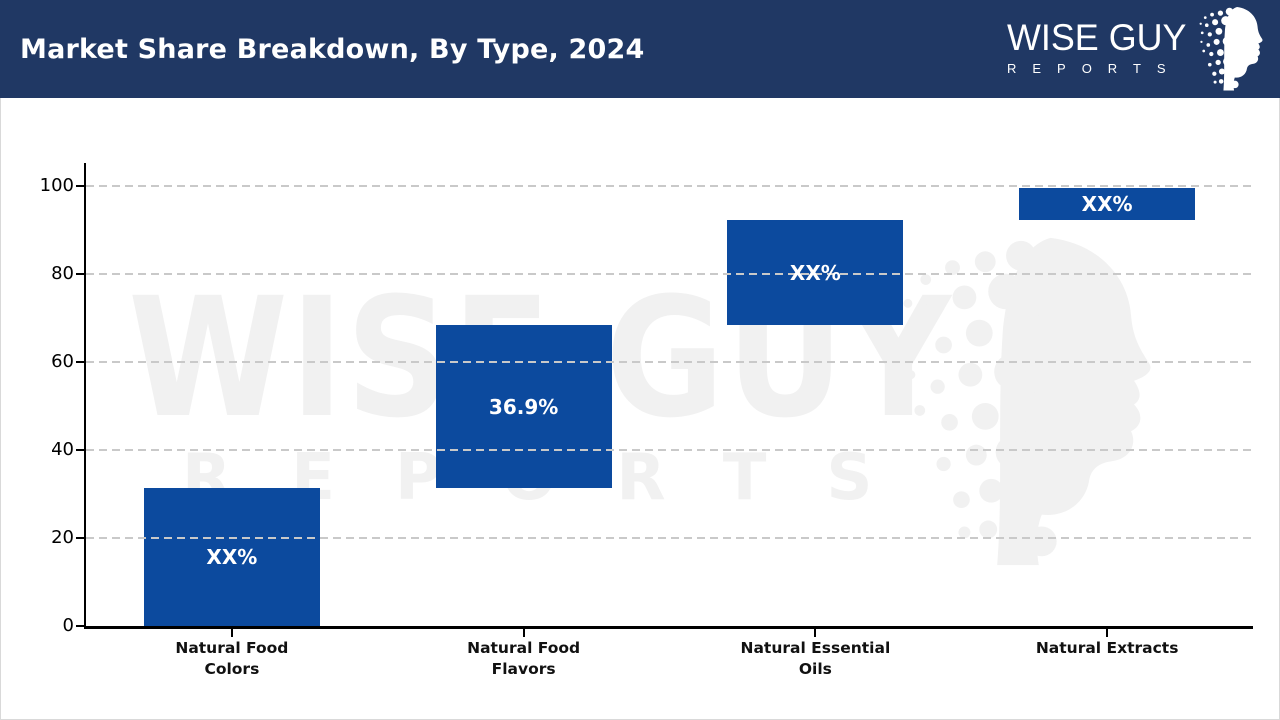 This screenshot has height=720, width=1280. I want to click on y-tick-label: 60, so click(62, 361).